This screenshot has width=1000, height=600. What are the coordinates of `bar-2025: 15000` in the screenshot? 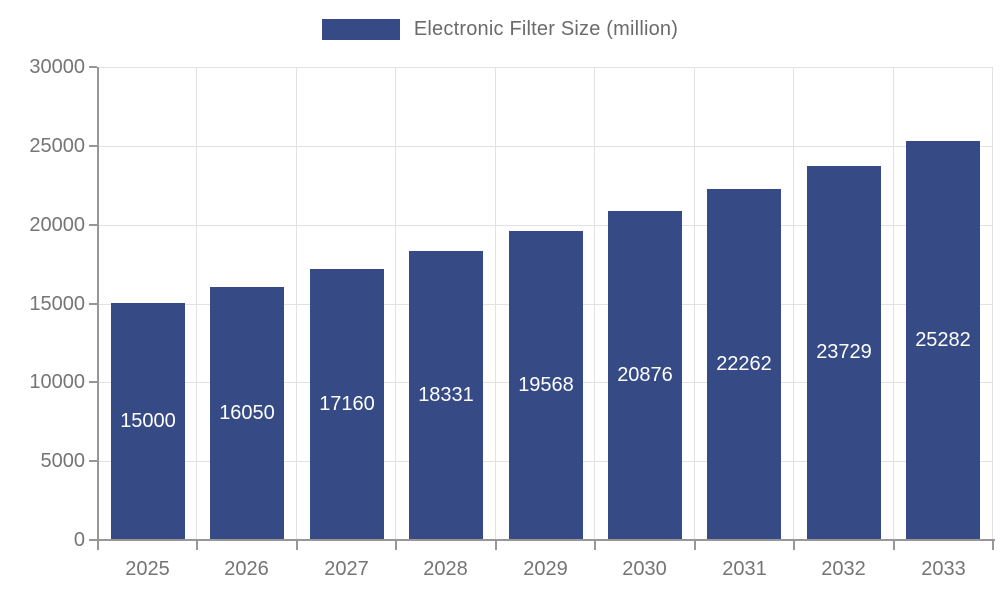 It's located at (148, 421).